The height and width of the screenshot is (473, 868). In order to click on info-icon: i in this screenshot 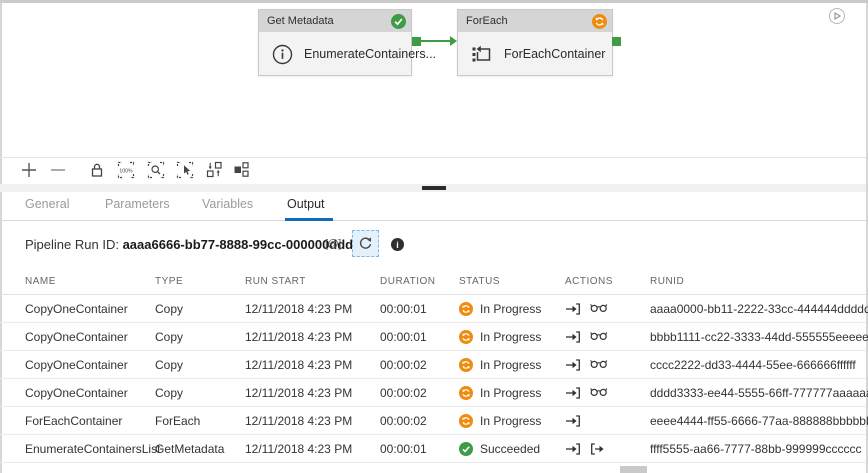, I will do `click(397, 244)`.